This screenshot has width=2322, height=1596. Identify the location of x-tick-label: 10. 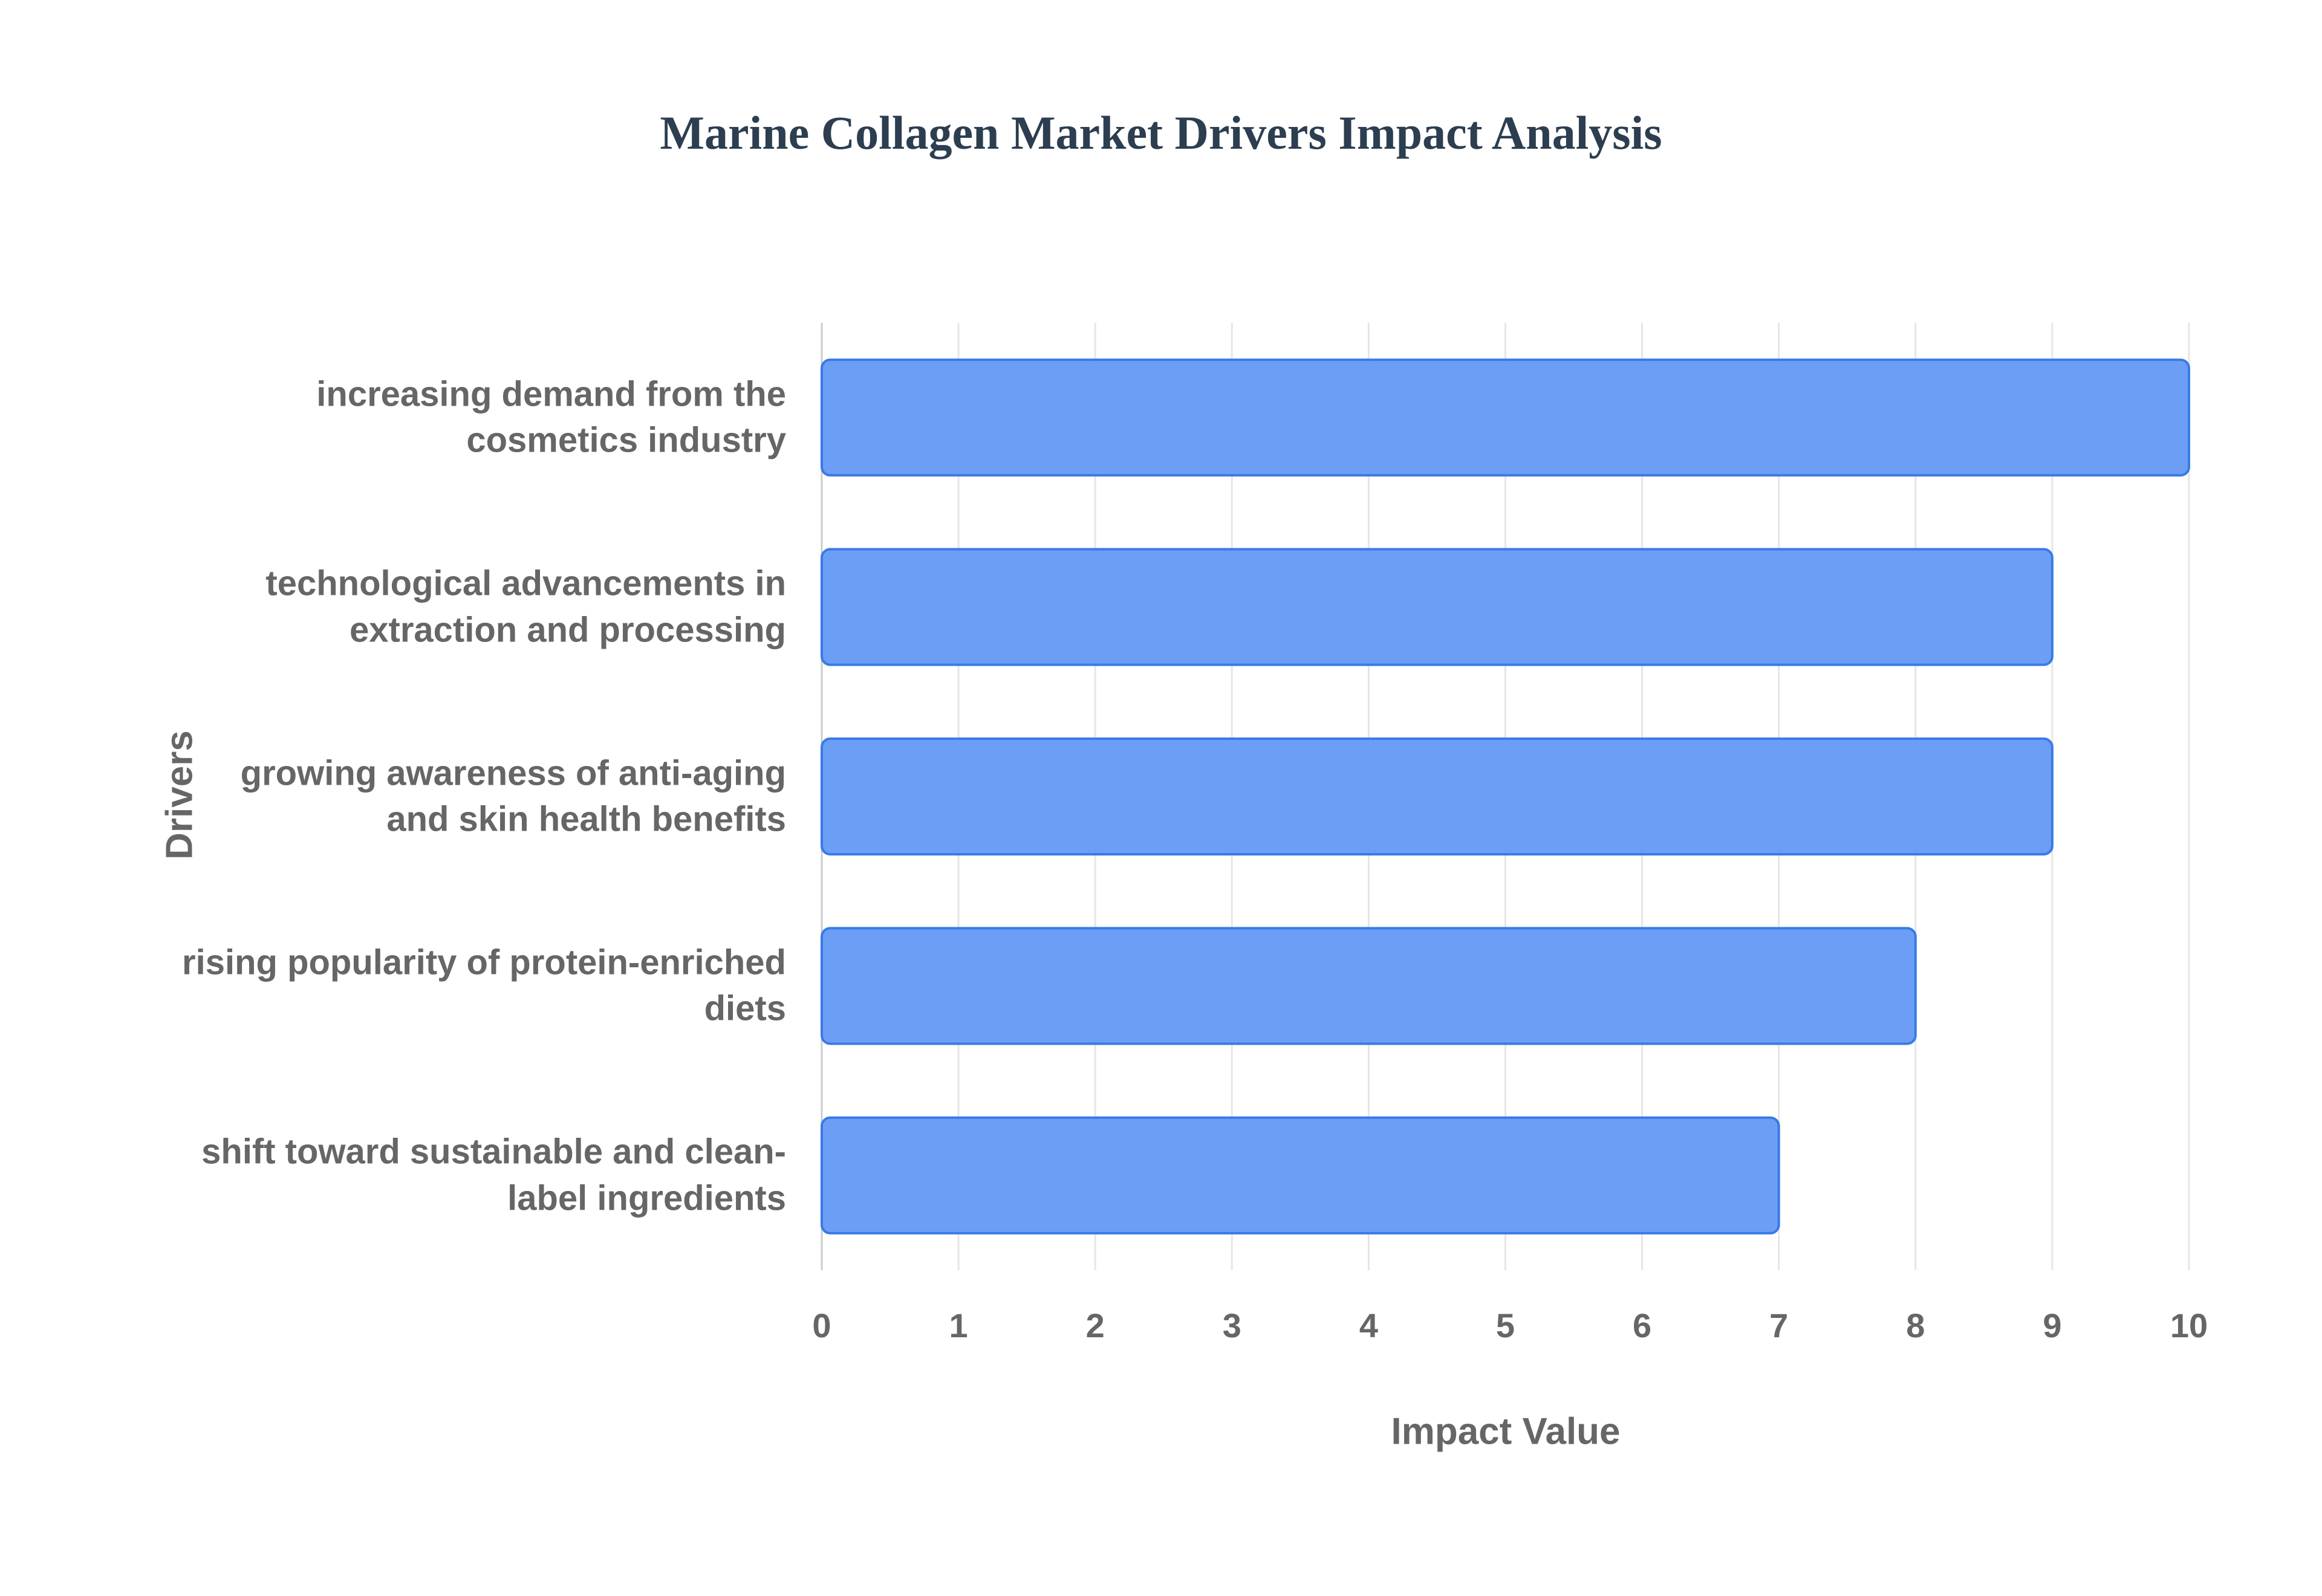
(2189, 1325).